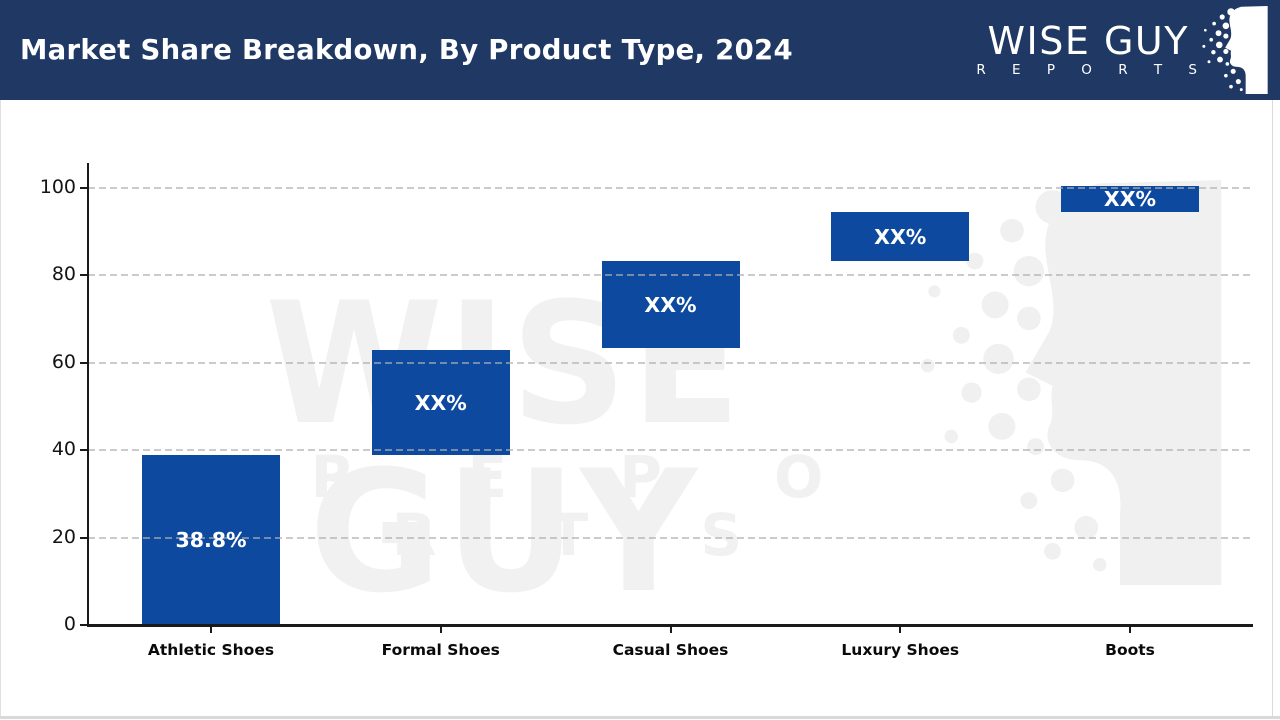 The width and height of the screenshot is (1280, 720). Describe the element at coordinates (57, 187) in the screenshot. I see `y-tick-label-100: 100` at that location.